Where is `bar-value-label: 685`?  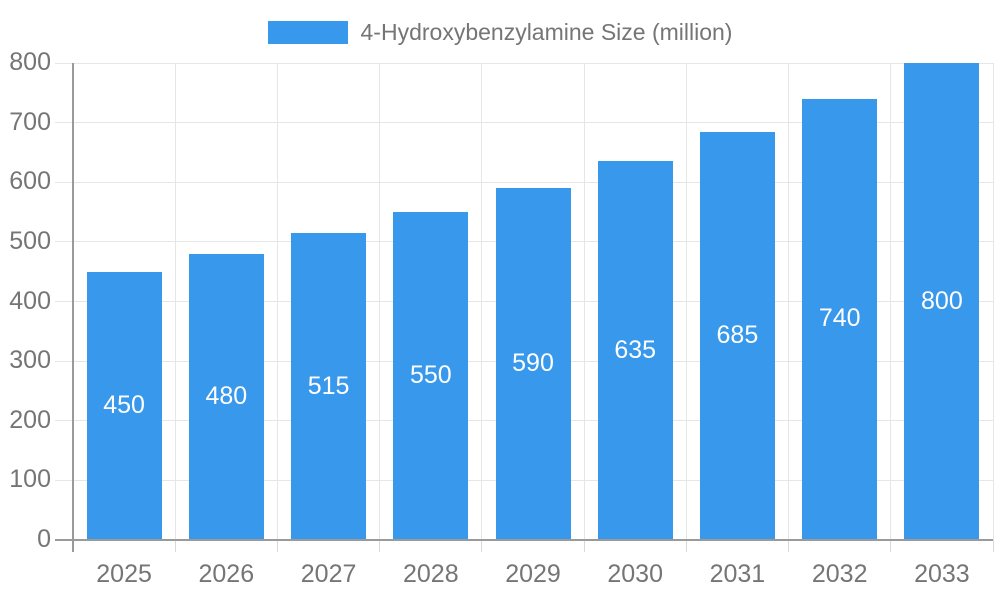 bar-value-label: 685 is located at coordinates (737, 334).